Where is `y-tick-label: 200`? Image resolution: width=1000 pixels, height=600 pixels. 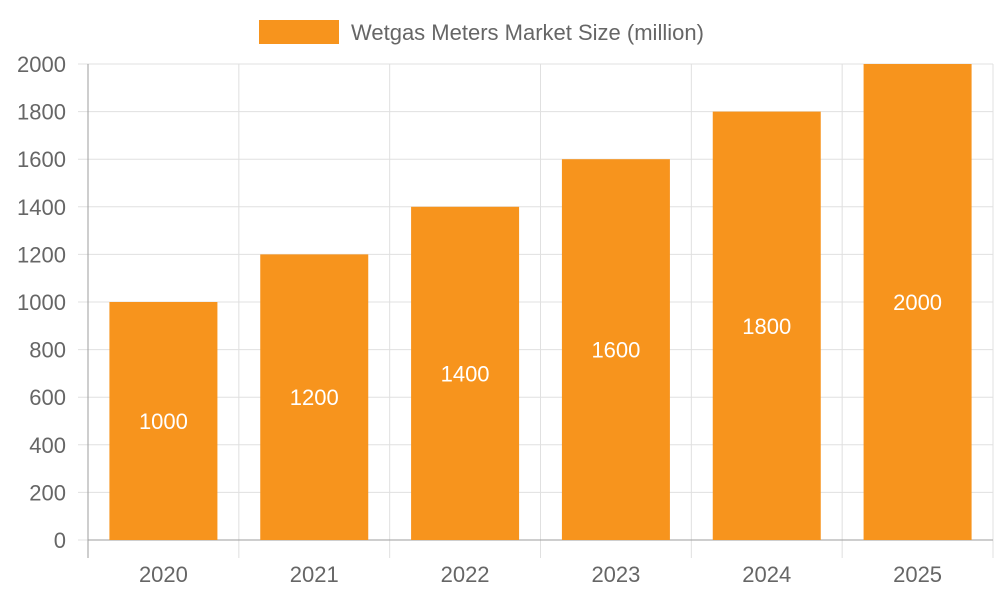 y-tick-label: 200 is located at coordinates (47, 492).